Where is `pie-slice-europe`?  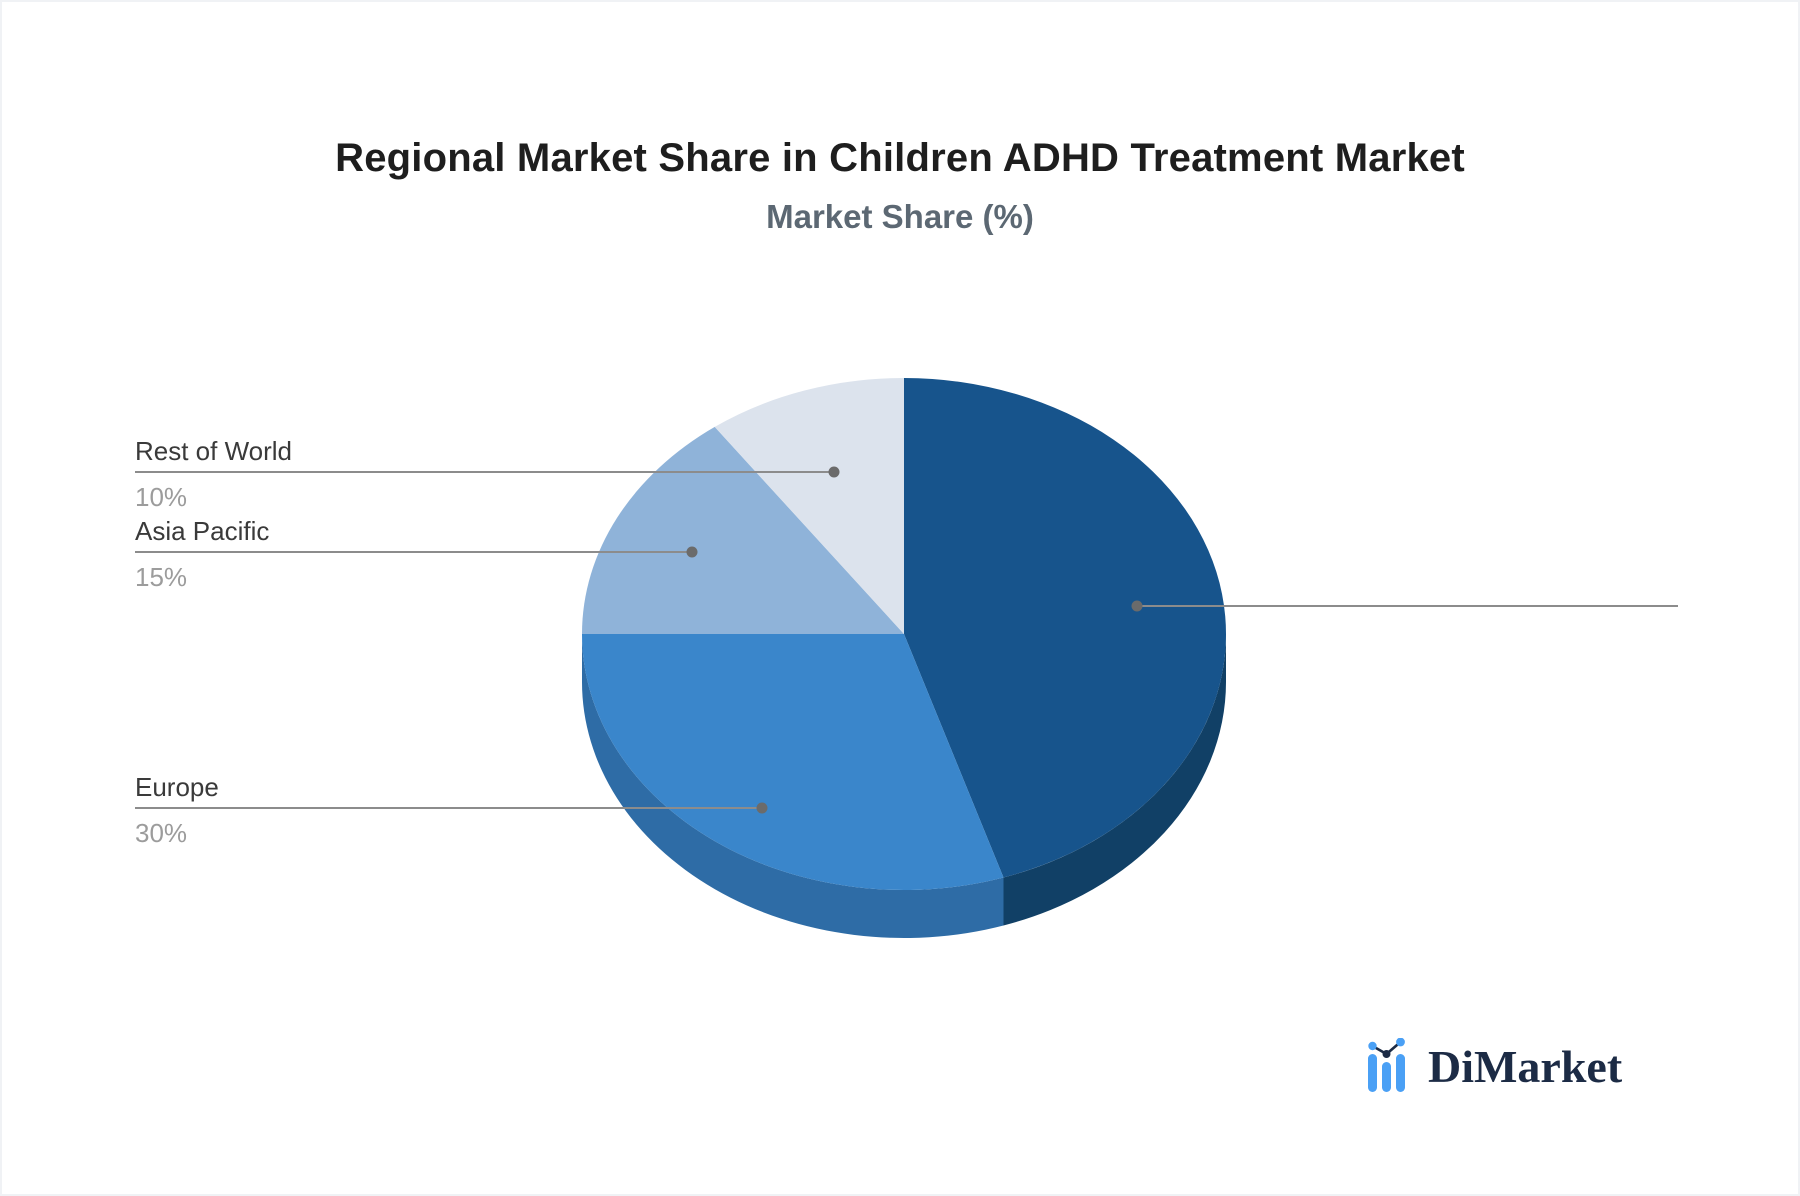 pie-slice-europe is located at coordinates (793, 762).